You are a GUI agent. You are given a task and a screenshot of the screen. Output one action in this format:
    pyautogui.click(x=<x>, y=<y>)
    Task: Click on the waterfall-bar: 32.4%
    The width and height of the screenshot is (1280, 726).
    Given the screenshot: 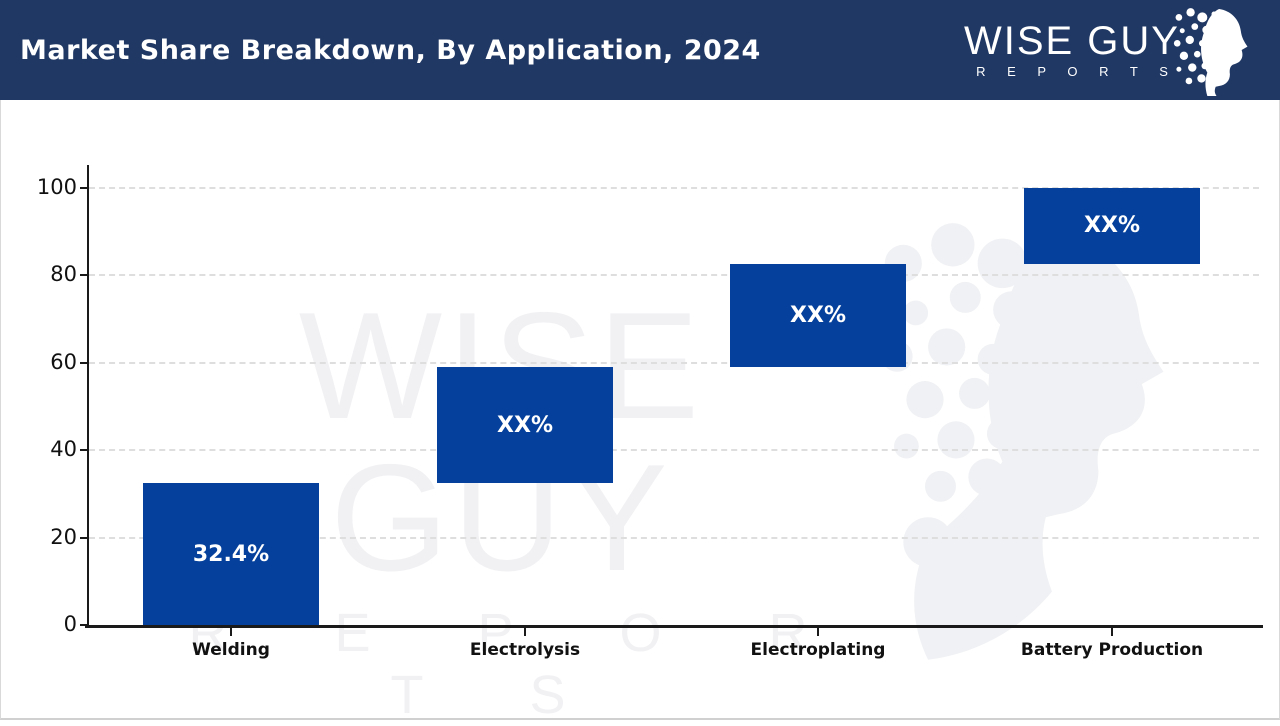 What is the action you would take?
    pyautogui.click(x=231, y=554)
    